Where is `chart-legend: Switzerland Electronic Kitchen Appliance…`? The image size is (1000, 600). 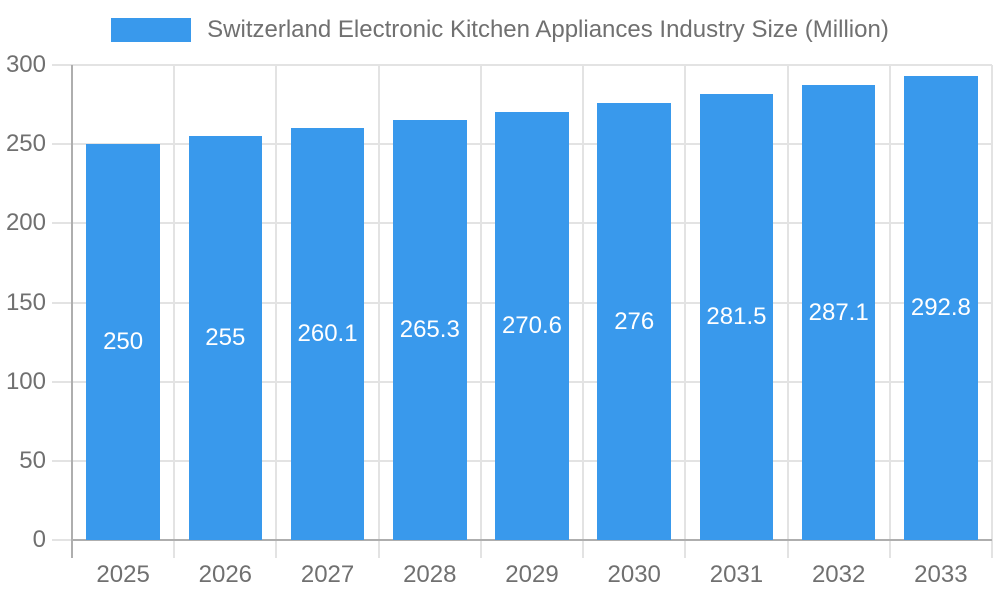 chart-legend: Switzerland Electronic Kitchen Appliance… is located at coordinates (500, 29).